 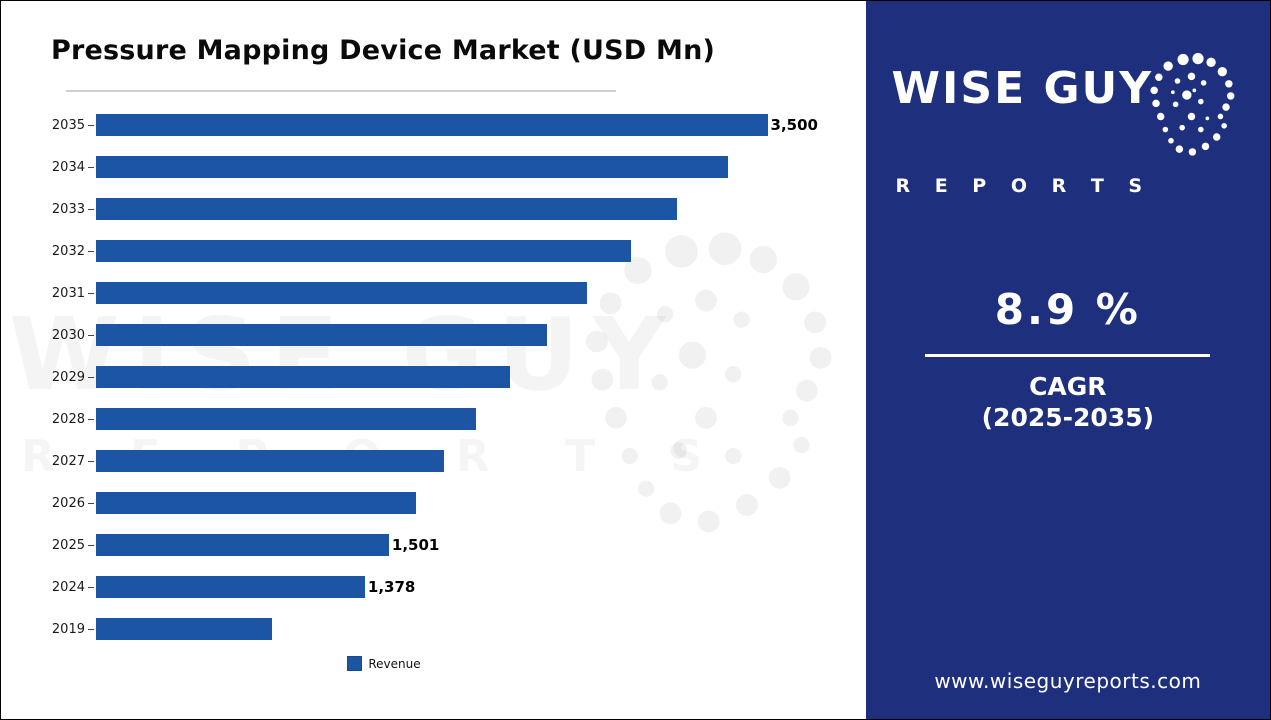 I want to click on bar-area: 3,500, so click(x=457, y=125).